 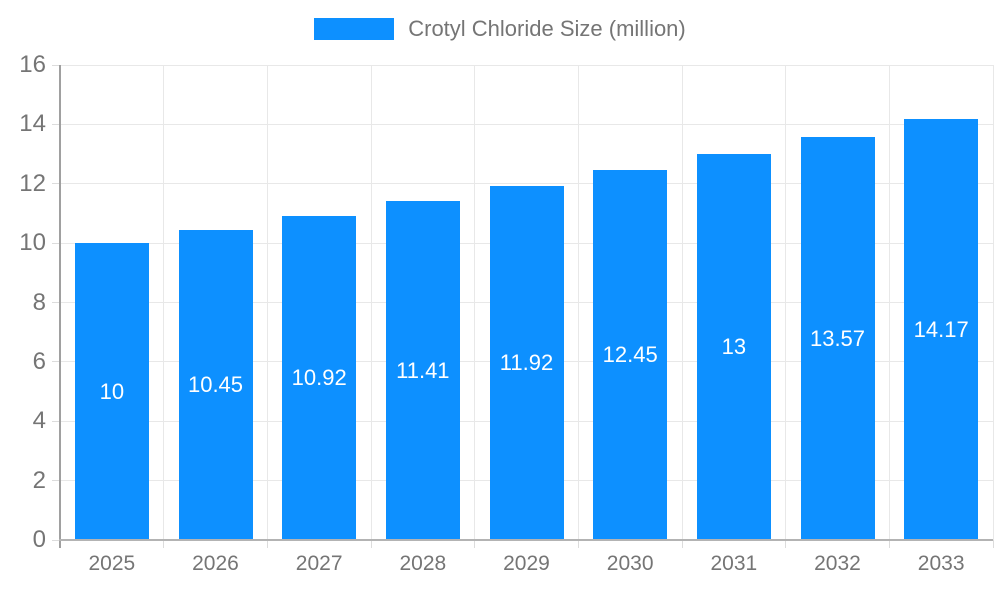 I want to click on x-axis-line, so click(x=526, y=540).